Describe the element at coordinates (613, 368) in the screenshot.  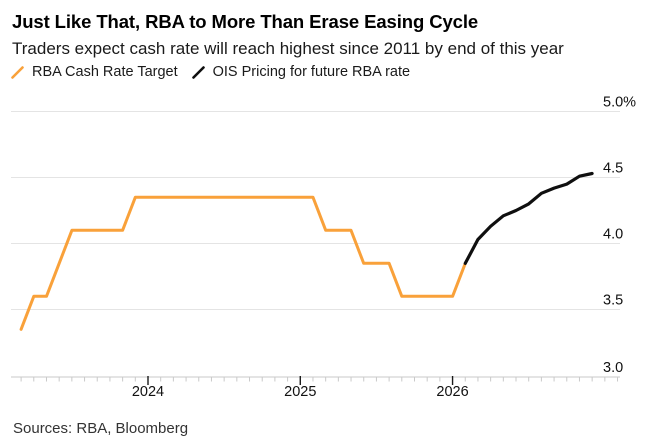
I see `y-axis-label: 3.0` at that location.